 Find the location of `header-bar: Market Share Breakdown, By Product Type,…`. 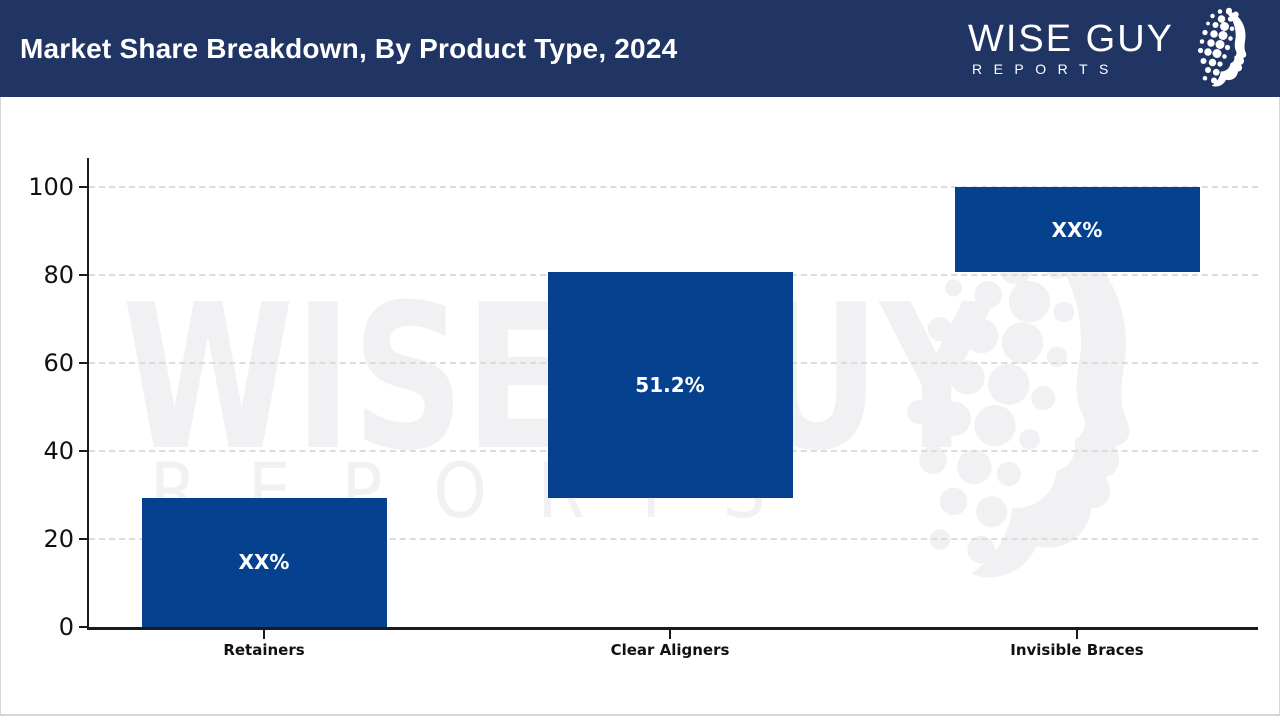

header-bar: Market Share Breakdown, By Product Type,… is located at coordinates (640, 48).